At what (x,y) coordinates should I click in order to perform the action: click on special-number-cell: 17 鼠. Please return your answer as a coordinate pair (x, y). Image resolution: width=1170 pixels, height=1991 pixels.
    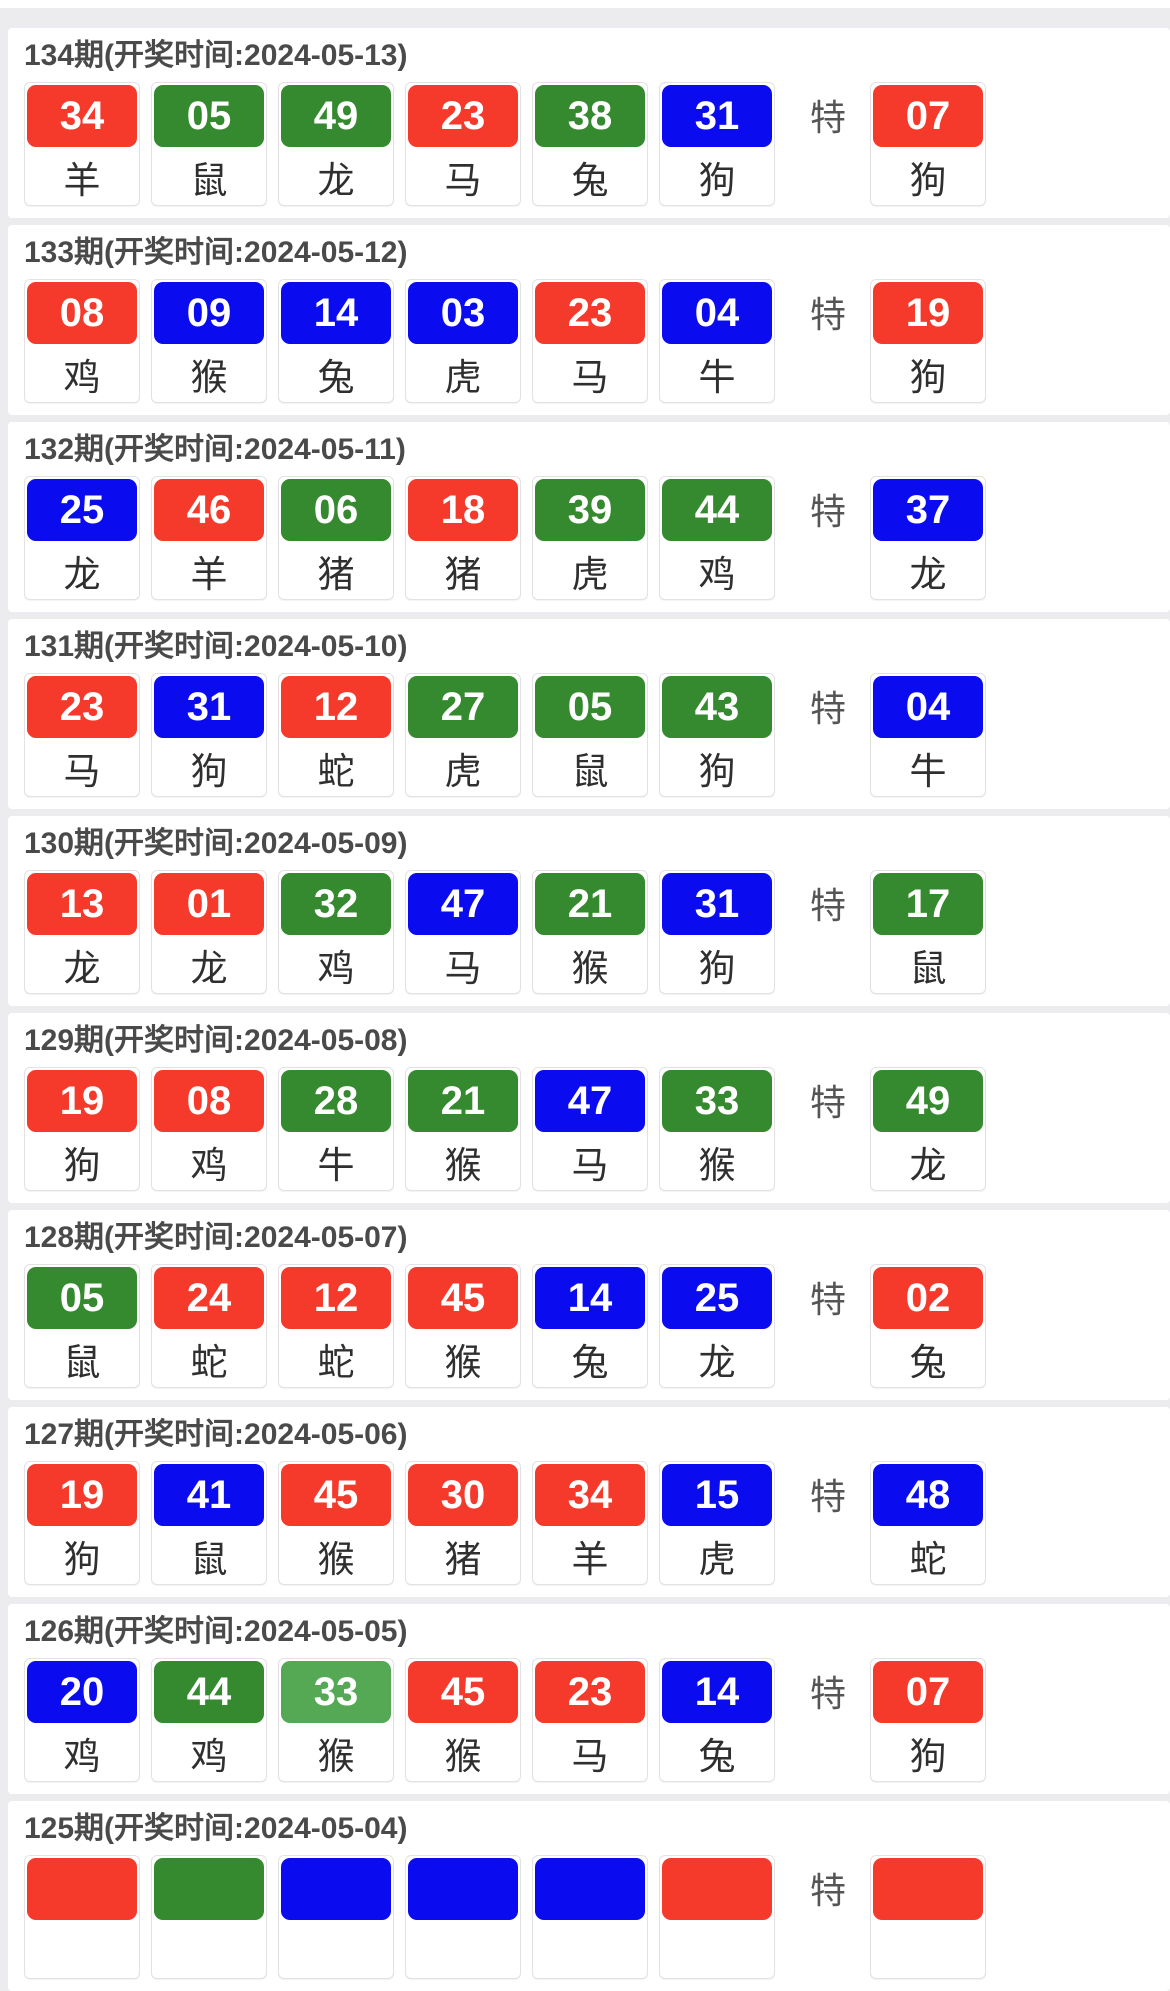
    Looking at the image, I should click on (928, 932).